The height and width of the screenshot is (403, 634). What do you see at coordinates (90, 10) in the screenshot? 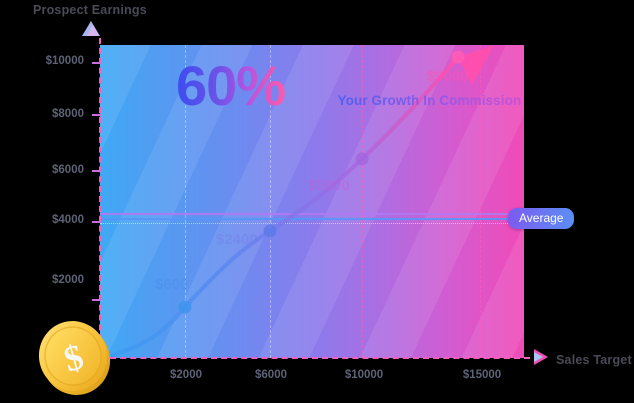
I see `y-axis-title: Prospect Earnings` at bounding box center [90, 10].